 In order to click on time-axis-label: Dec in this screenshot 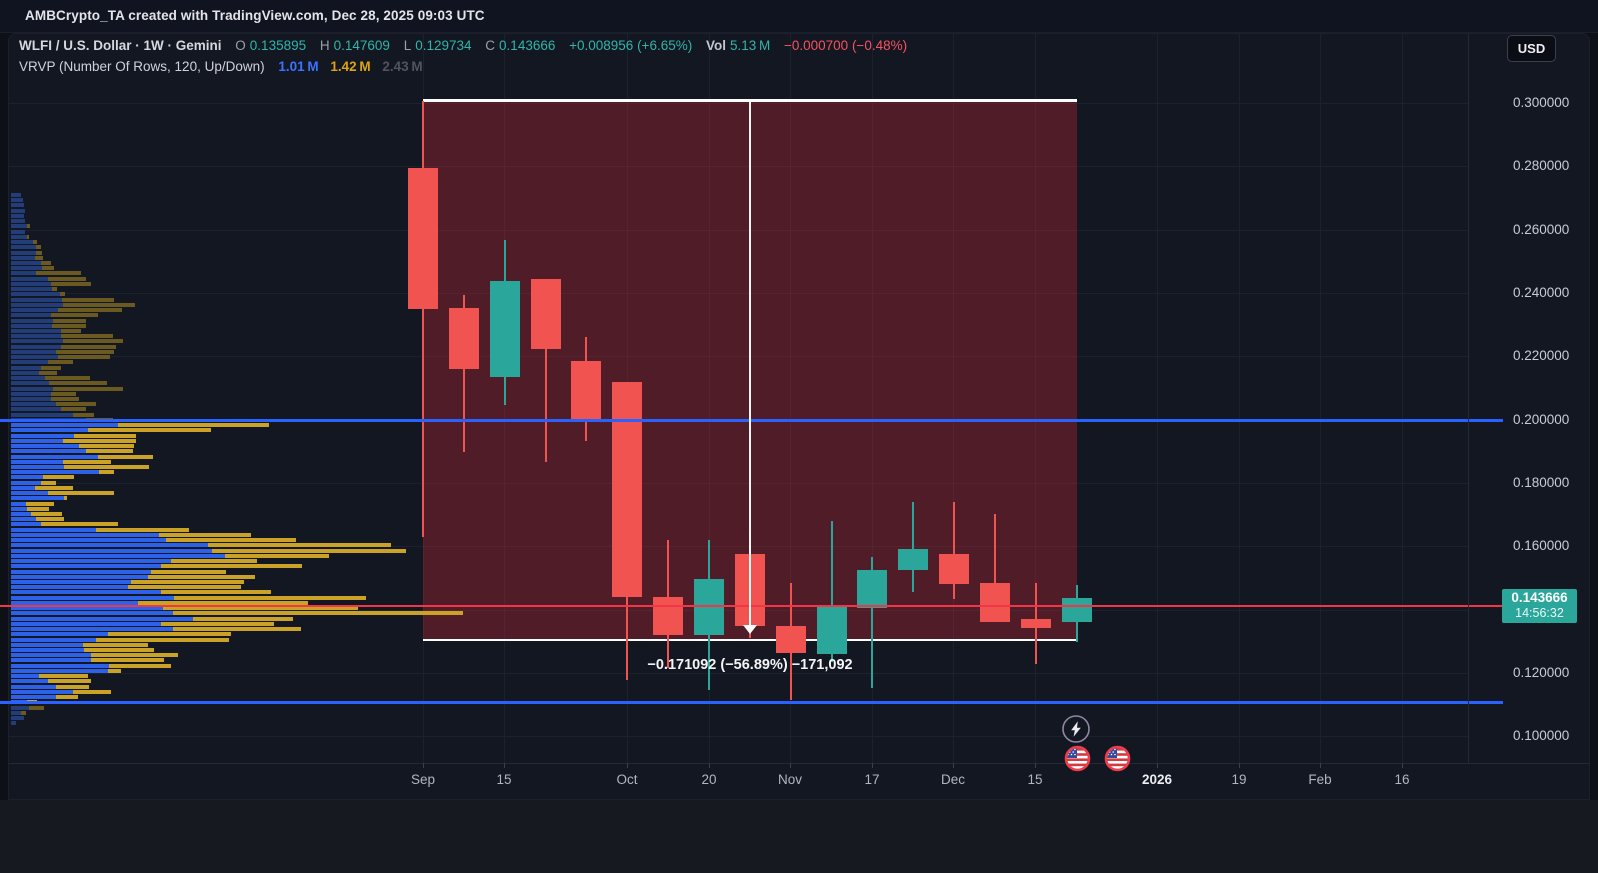, I will do `click(952, 779)`.